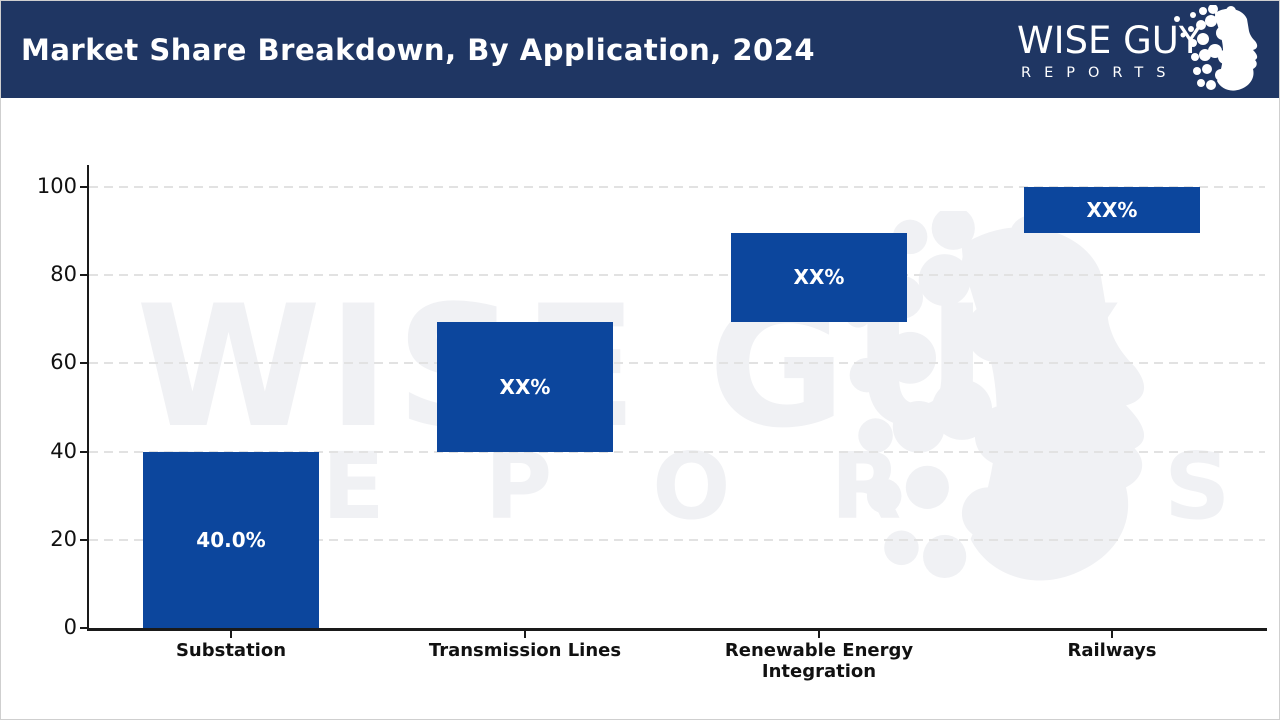  Describe the element at coordinates (525, 650) in the screenshot. I see `x-category-label: Transmission Lines` at that location.